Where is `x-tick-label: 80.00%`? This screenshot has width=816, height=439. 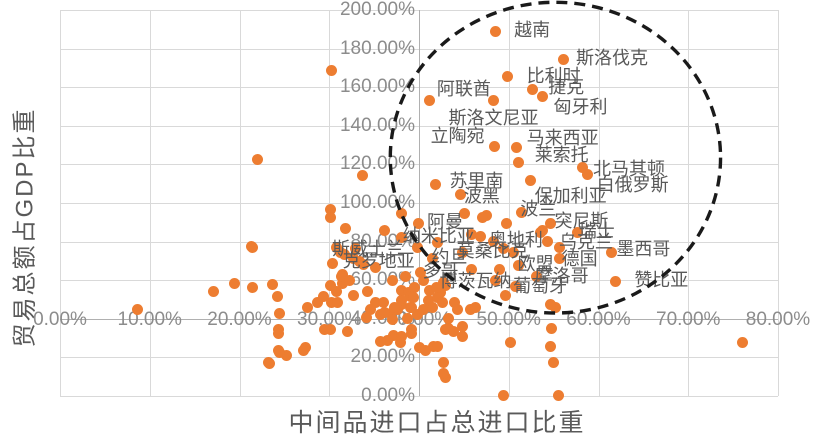 x-tick-label: 80.00% is located at coordinates (778, 319).